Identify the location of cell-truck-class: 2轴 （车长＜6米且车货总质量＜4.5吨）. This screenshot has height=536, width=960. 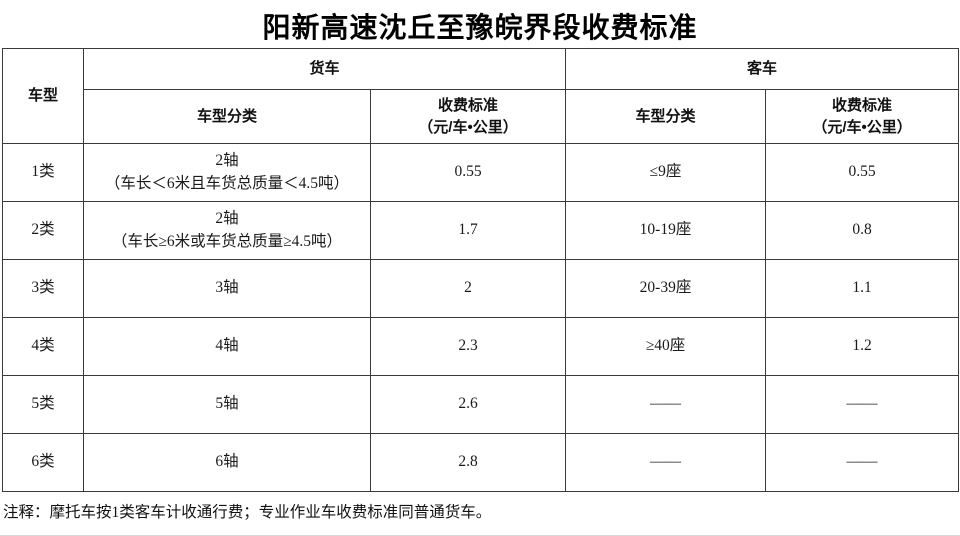
(227, 172).